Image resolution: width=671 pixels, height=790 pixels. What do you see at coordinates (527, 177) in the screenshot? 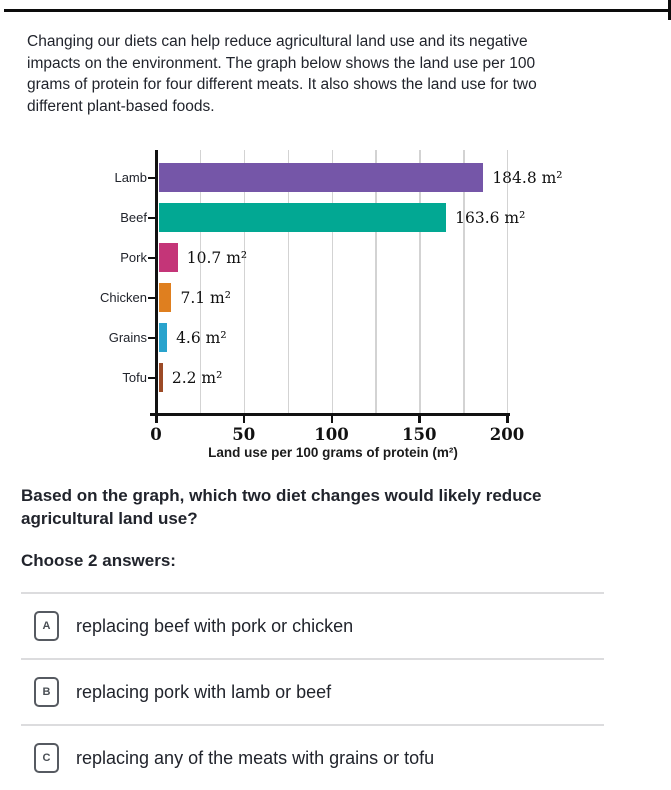
I see `bar-value-label: 184.8 m²` at bounding box center [527, 177].